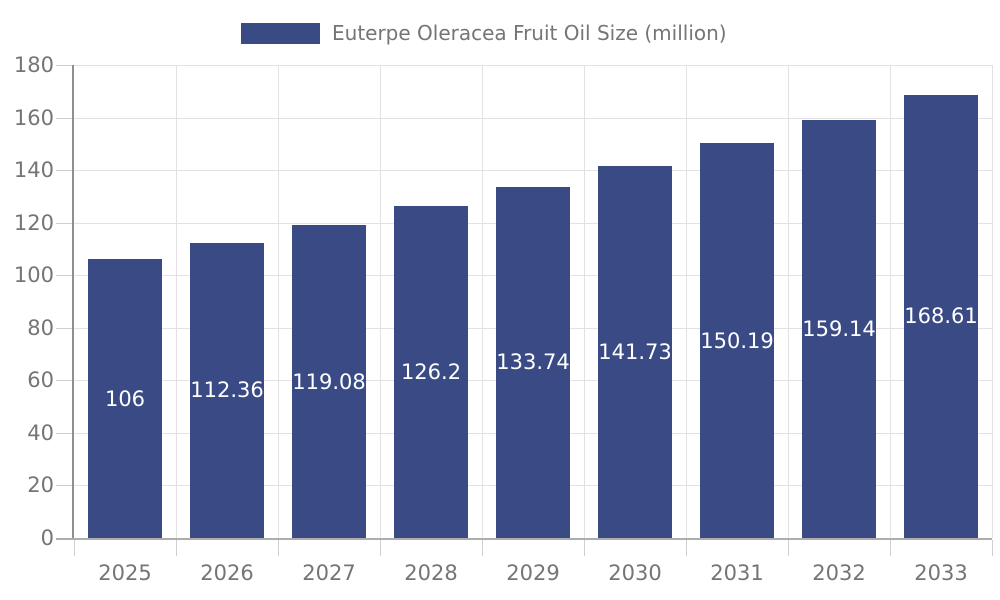 The image size is (1000, 600). What do you see at coordinates (524, 539) in the screenshot?
I see `x-axis-line` at bounding box center [524, 539].